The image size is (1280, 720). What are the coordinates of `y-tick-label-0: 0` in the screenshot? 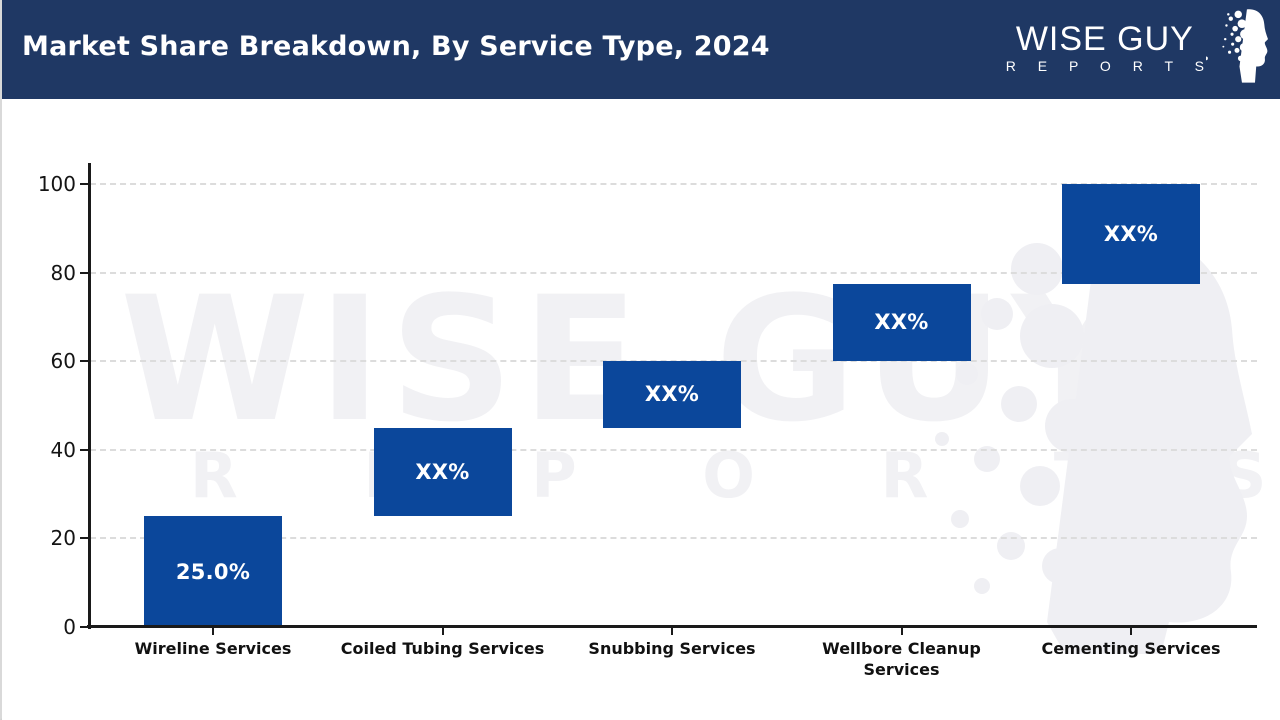 It's located at (69, 627).